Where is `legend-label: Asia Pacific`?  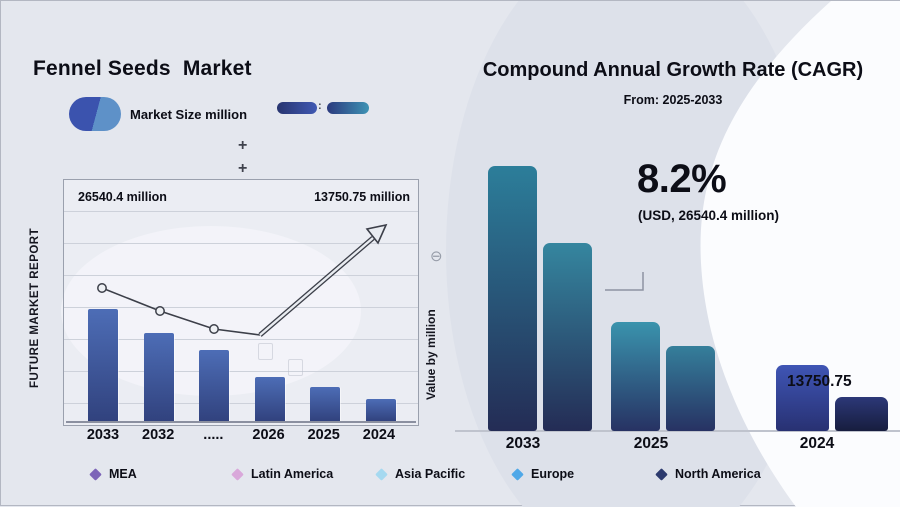 legend-label: Asia Pacific is located at coordinates (430, 474).